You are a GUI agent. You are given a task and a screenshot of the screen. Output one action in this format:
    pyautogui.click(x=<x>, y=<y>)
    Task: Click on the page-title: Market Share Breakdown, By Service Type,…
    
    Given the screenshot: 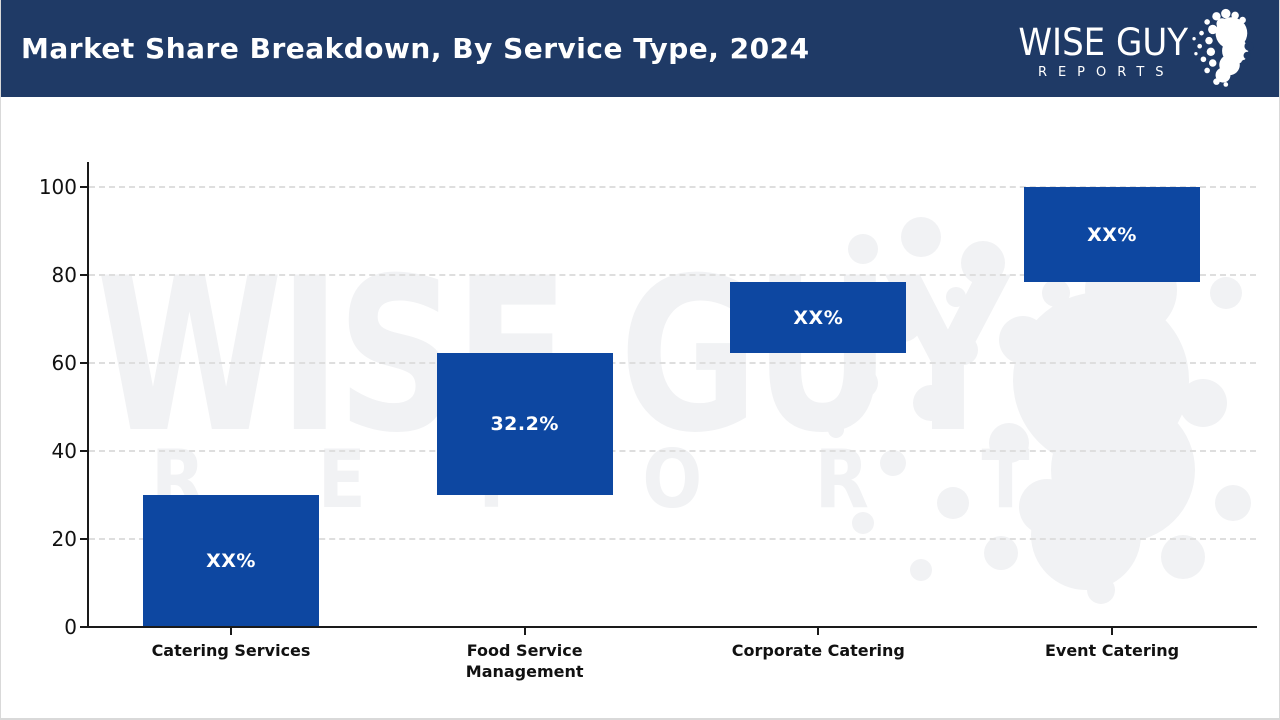 What is the action you would take?
    pyautogui.click(x=415, y=48)
    